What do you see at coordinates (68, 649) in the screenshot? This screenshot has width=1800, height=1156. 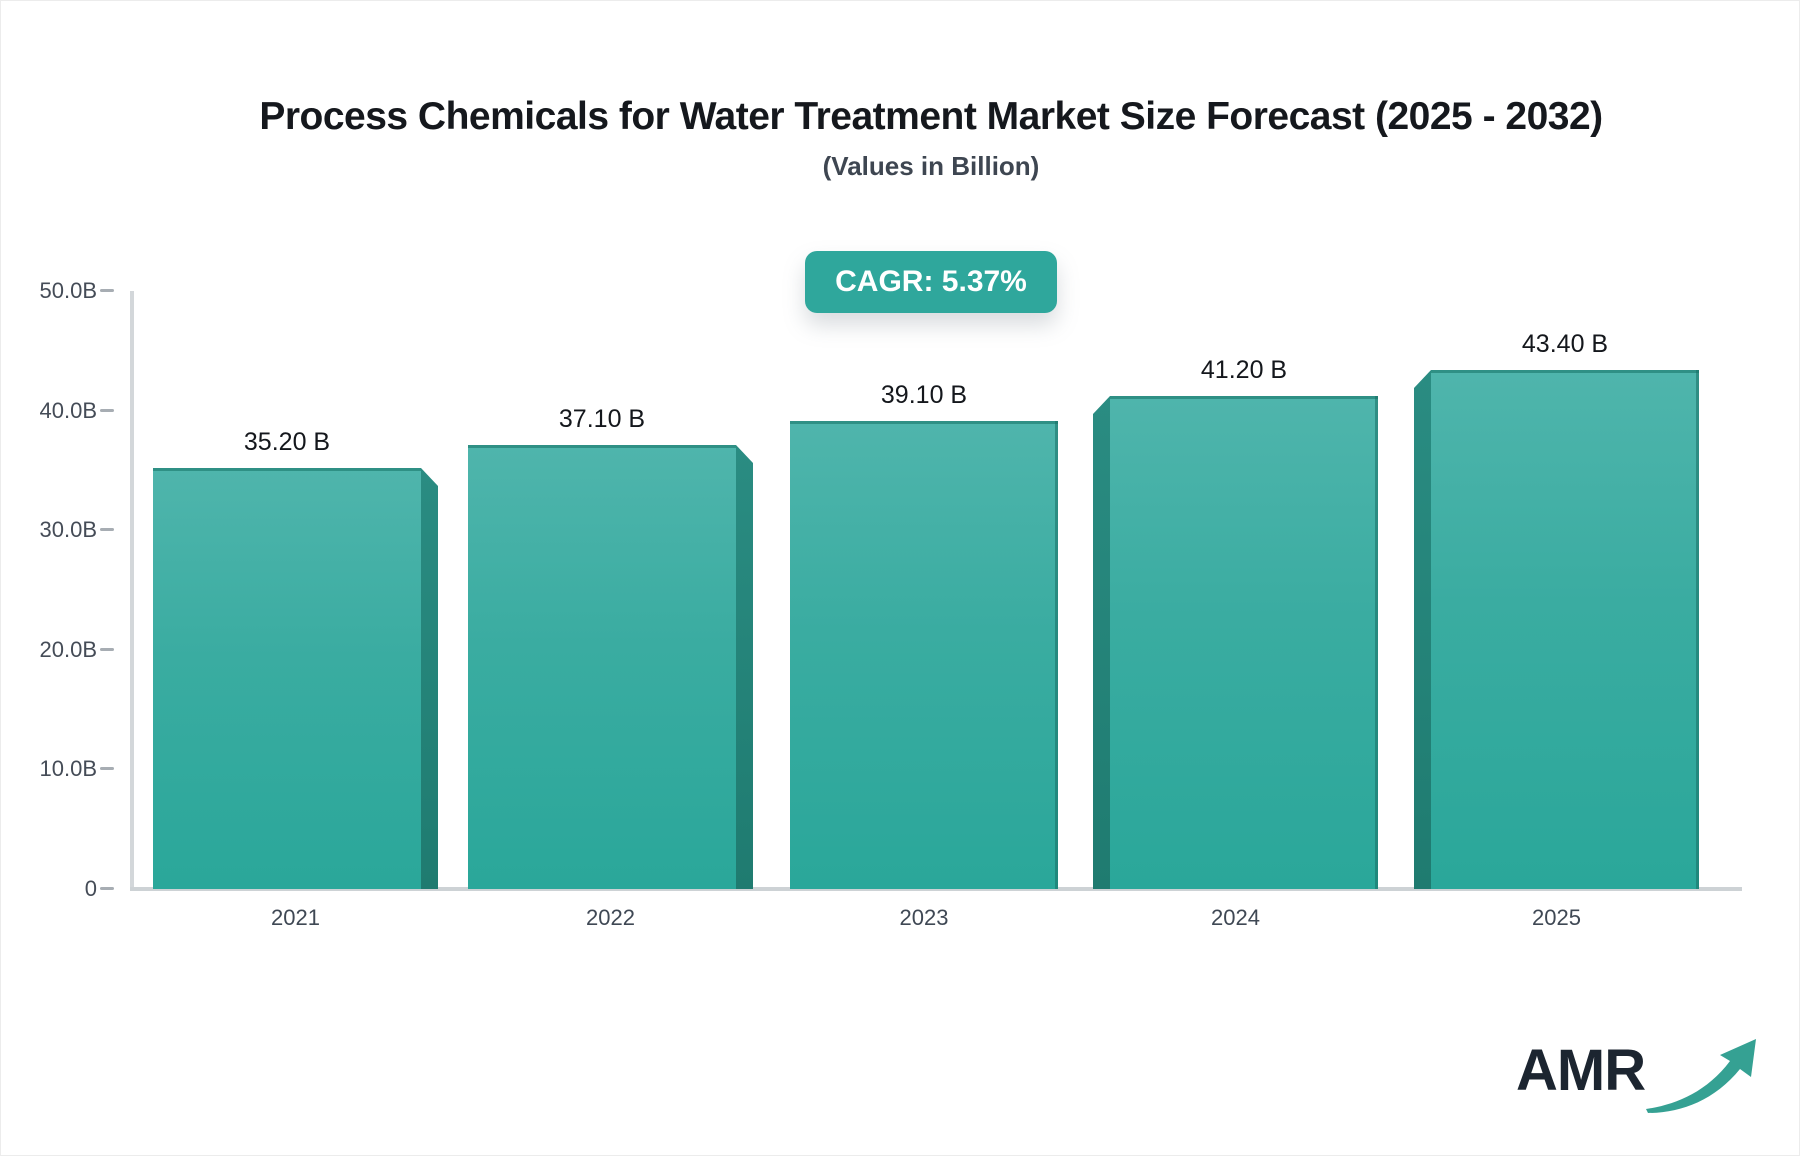 I see `y-axis-label: 20.0B` at bounding box center [68, 649].